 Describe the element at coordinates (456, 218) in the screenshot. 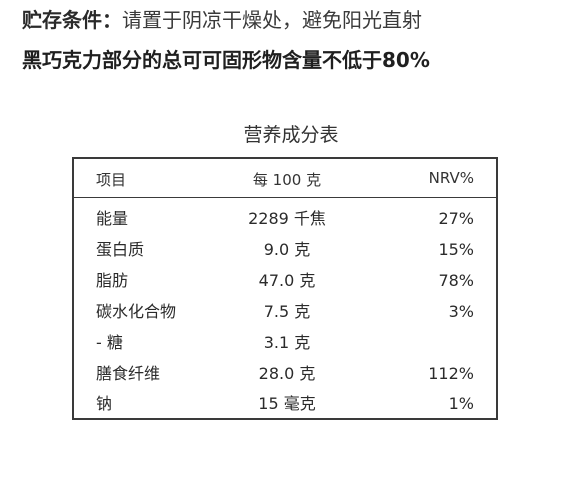

I see `row-nrv: 27%` at that location.